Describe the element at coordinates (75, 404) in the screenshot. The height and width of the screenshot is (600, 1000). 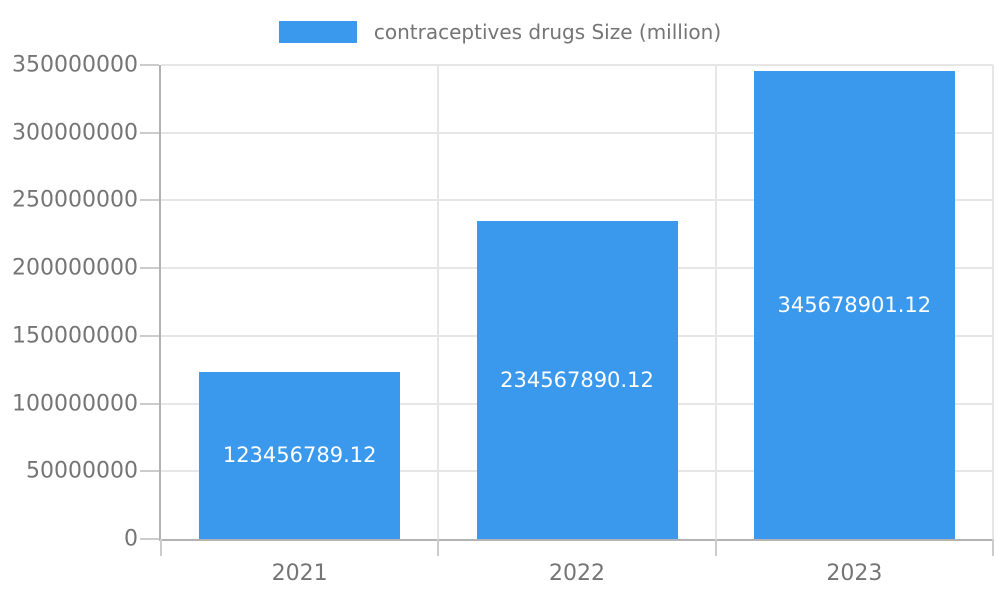
I see `y-axis-tick-label: 100000000` at that location.